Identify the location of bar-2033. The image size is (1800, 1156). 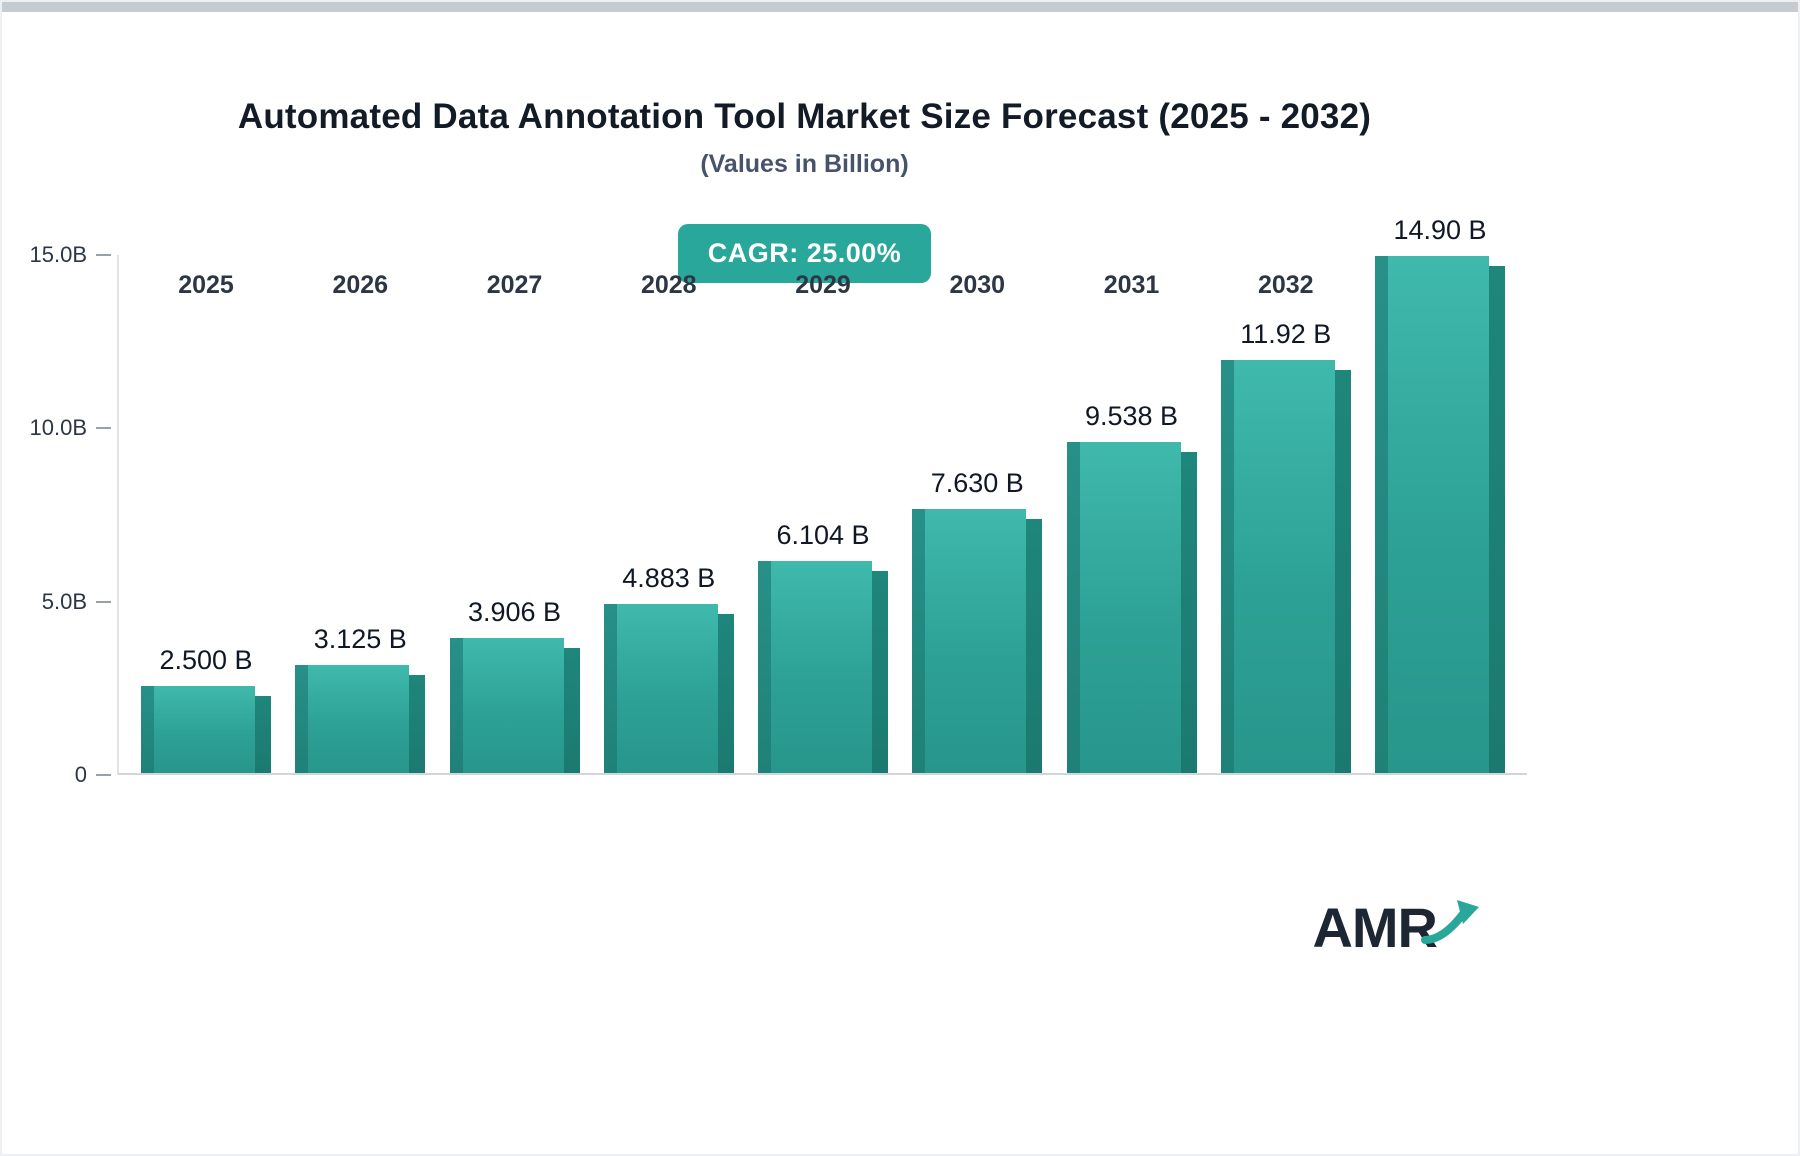
(1440, 514).